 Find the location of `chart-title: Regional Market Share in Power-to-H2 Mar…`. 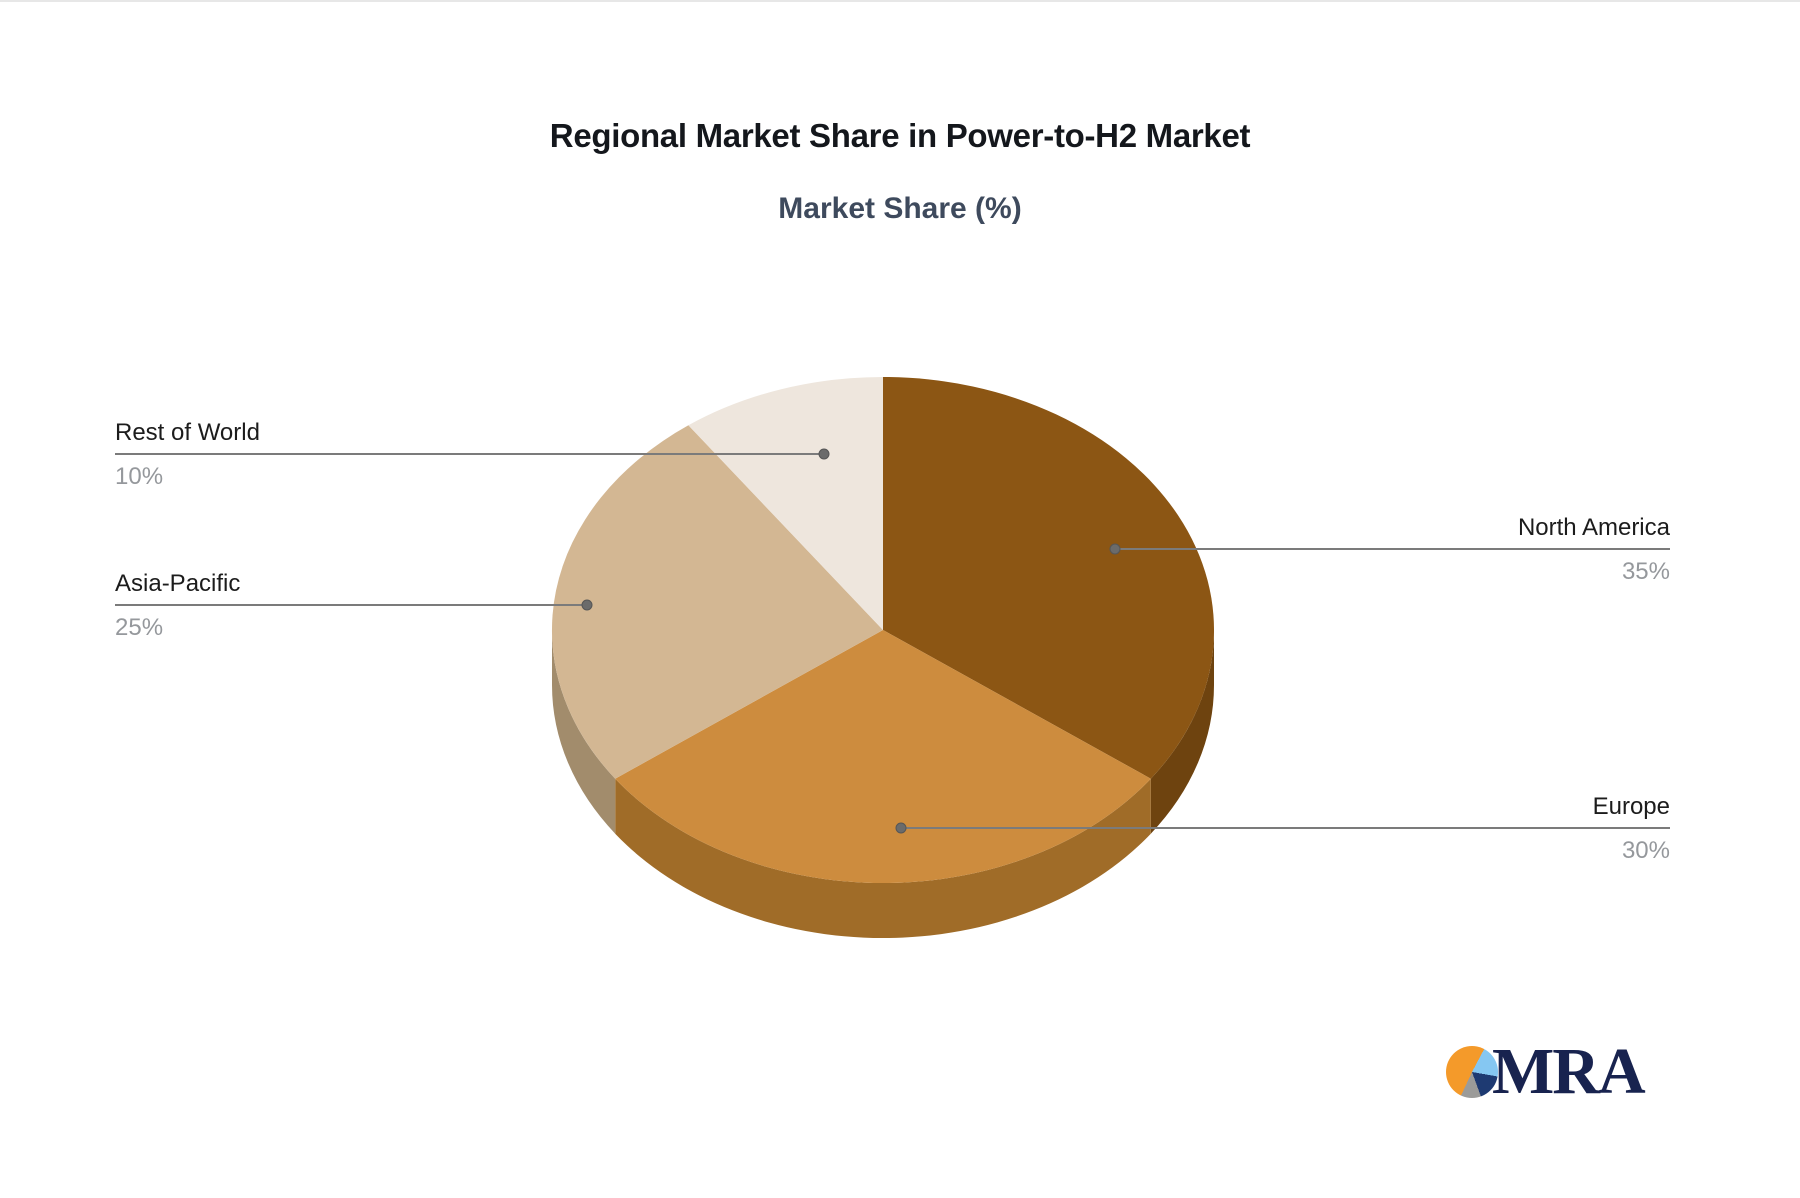

chart-title: Regional Market Share in Power-to-H2 Mar… is located at coordinates (900, 135).